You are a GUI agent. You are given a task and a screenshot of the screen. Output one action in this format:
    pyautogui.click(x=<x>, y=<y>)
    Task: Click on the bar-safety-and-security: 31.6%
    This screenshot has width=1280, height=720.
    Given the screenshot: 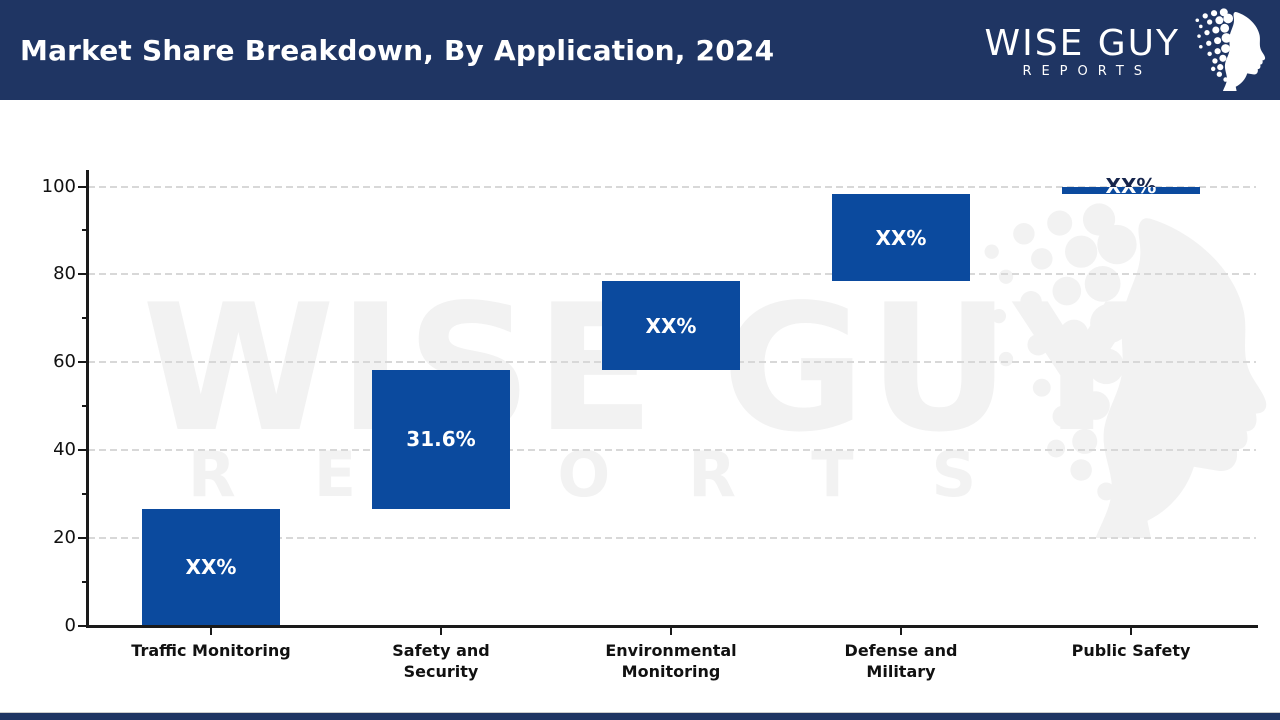 What is the action you would take?
    pyautogui.click(x=441, y=439)
    